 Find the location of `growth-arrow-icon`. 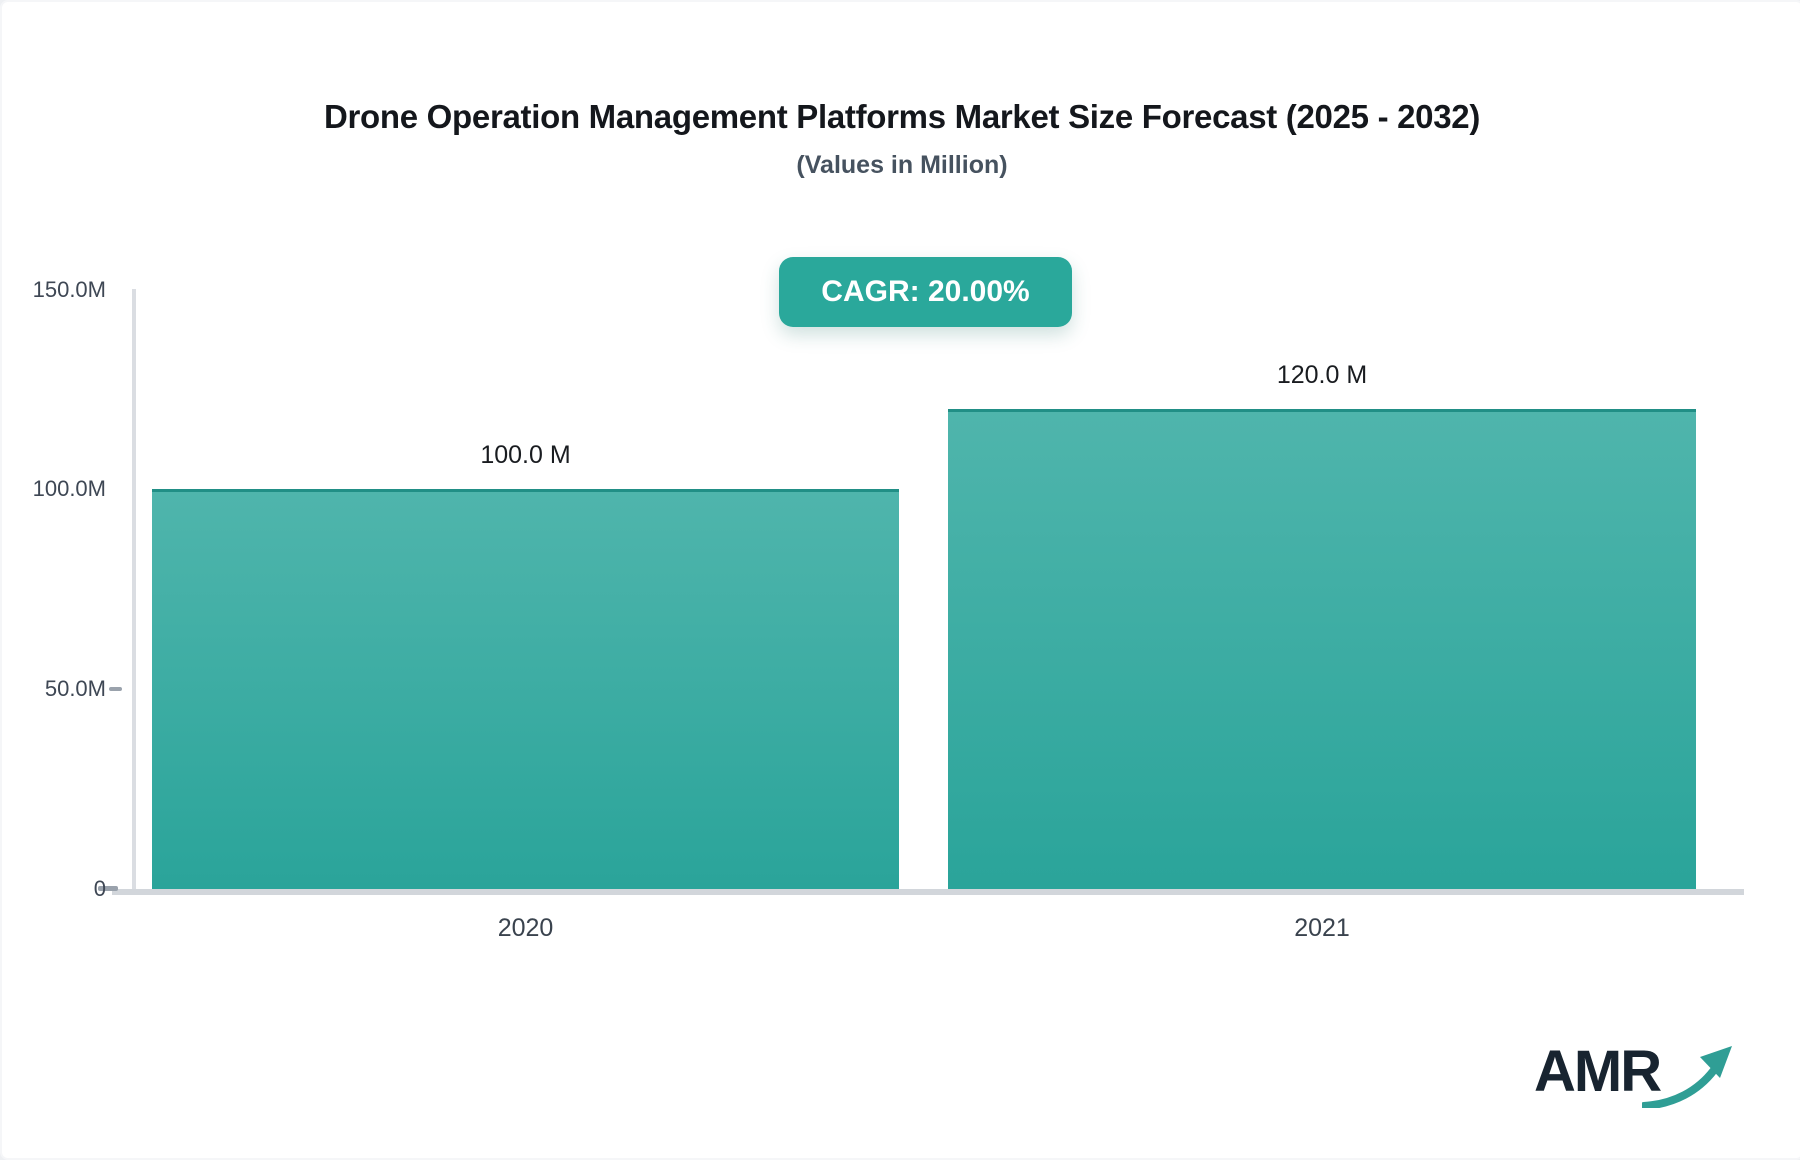

growth-arrow-icon is located at coordinates (1687, 1077).